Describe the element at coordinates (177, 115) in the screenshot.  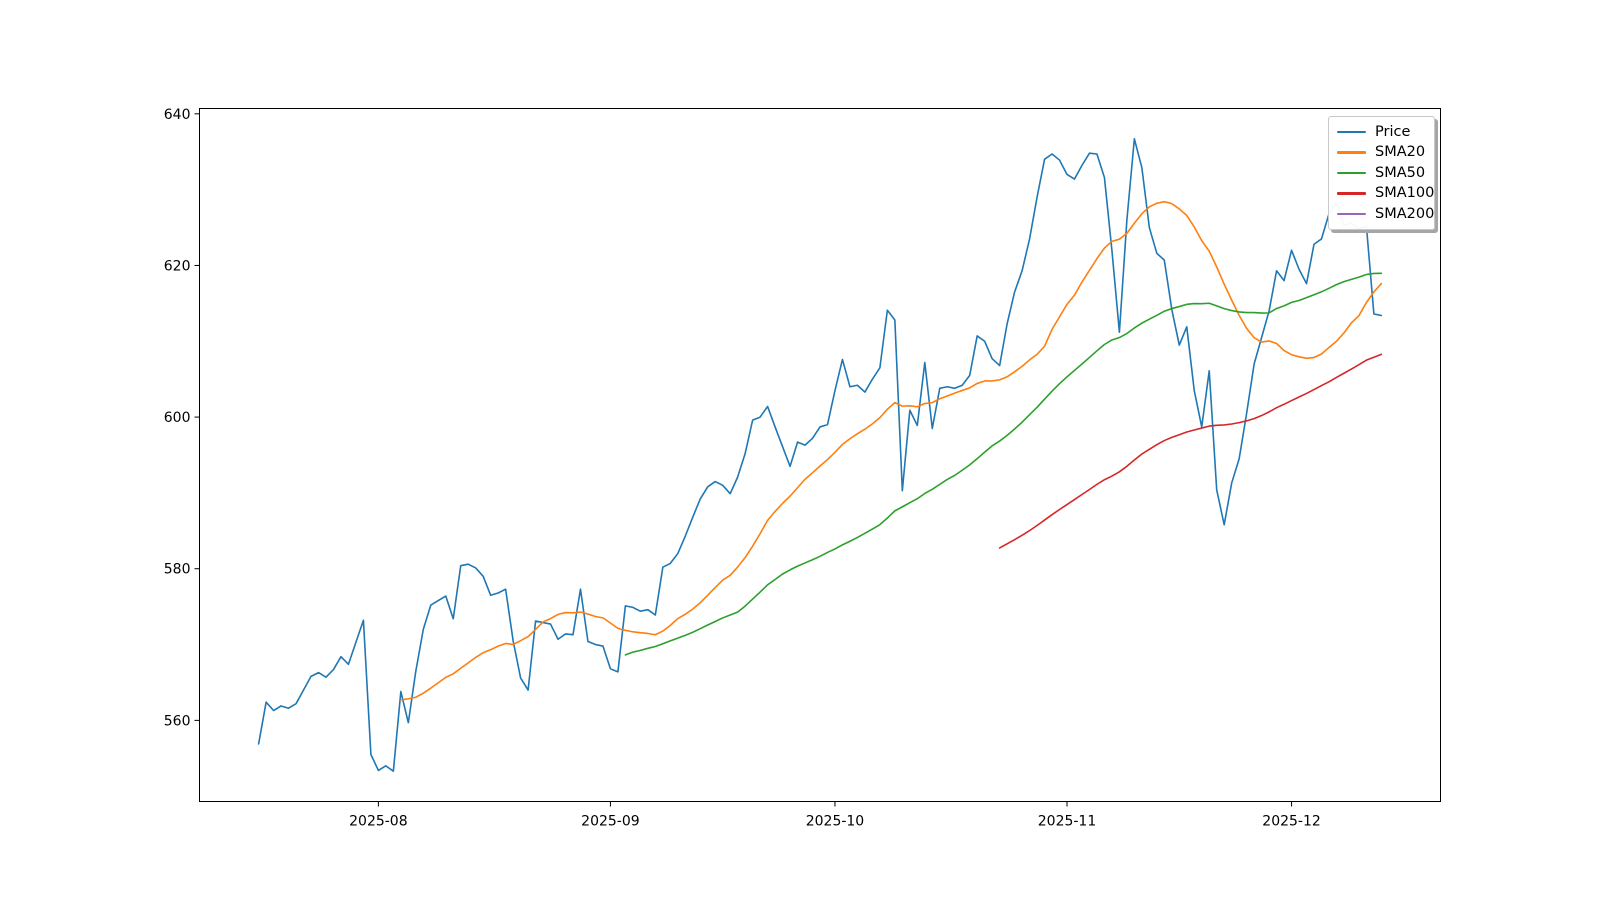
I see `y-tick-label: 640` at that location.